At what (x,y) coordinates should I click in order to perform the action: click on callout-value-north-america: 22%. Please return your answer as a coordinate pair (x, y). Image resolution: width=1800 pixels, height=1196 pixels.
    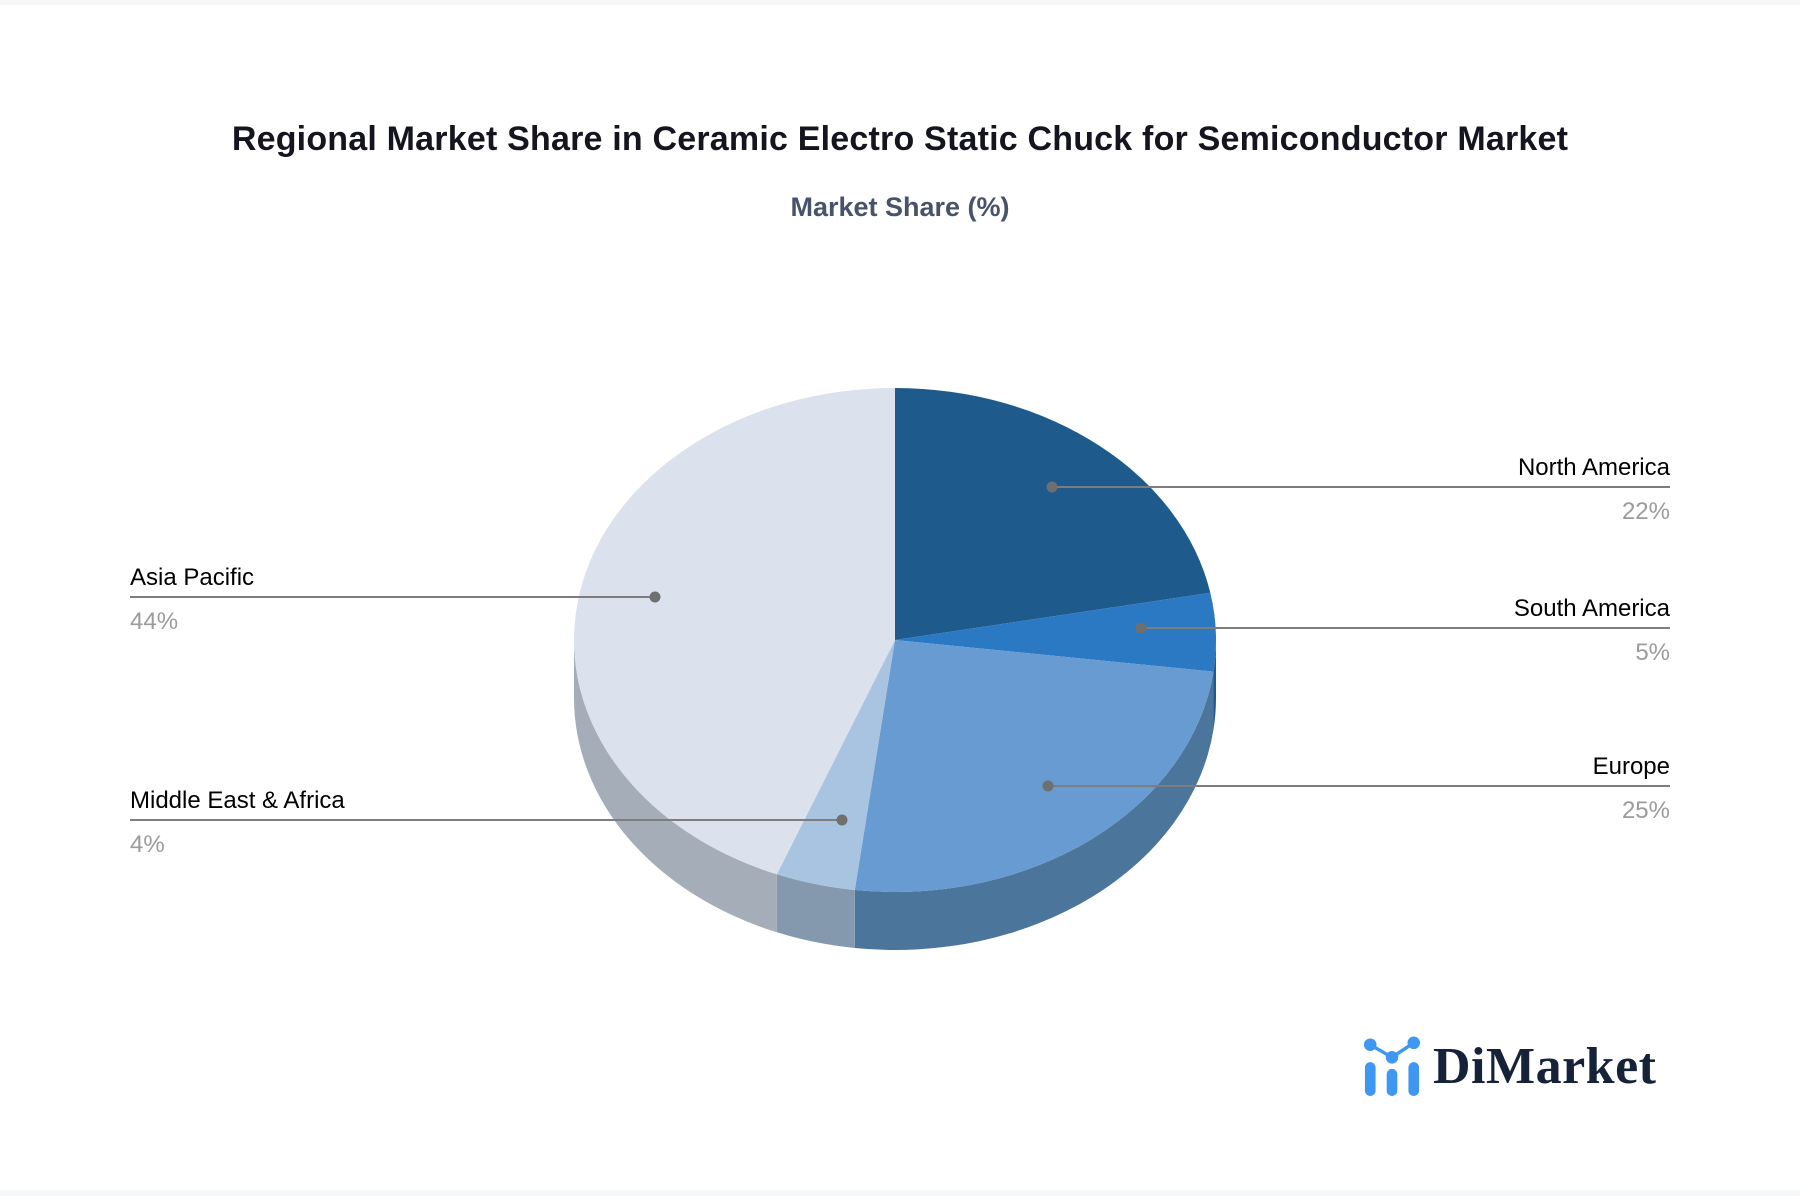
    Looking at the image, I should click on (1646, 512).